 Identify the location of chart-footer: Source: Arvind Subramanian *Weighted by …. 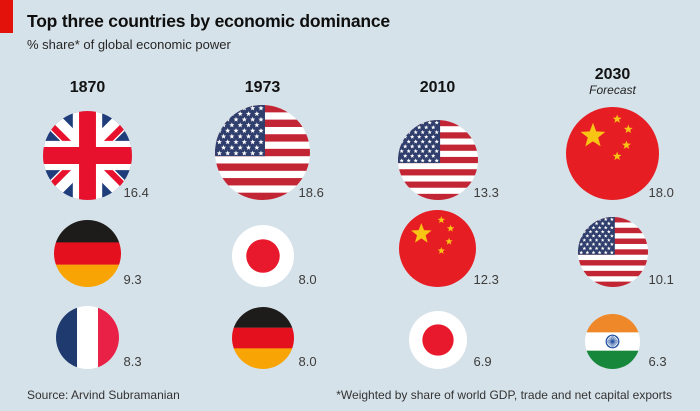
(349, 395).